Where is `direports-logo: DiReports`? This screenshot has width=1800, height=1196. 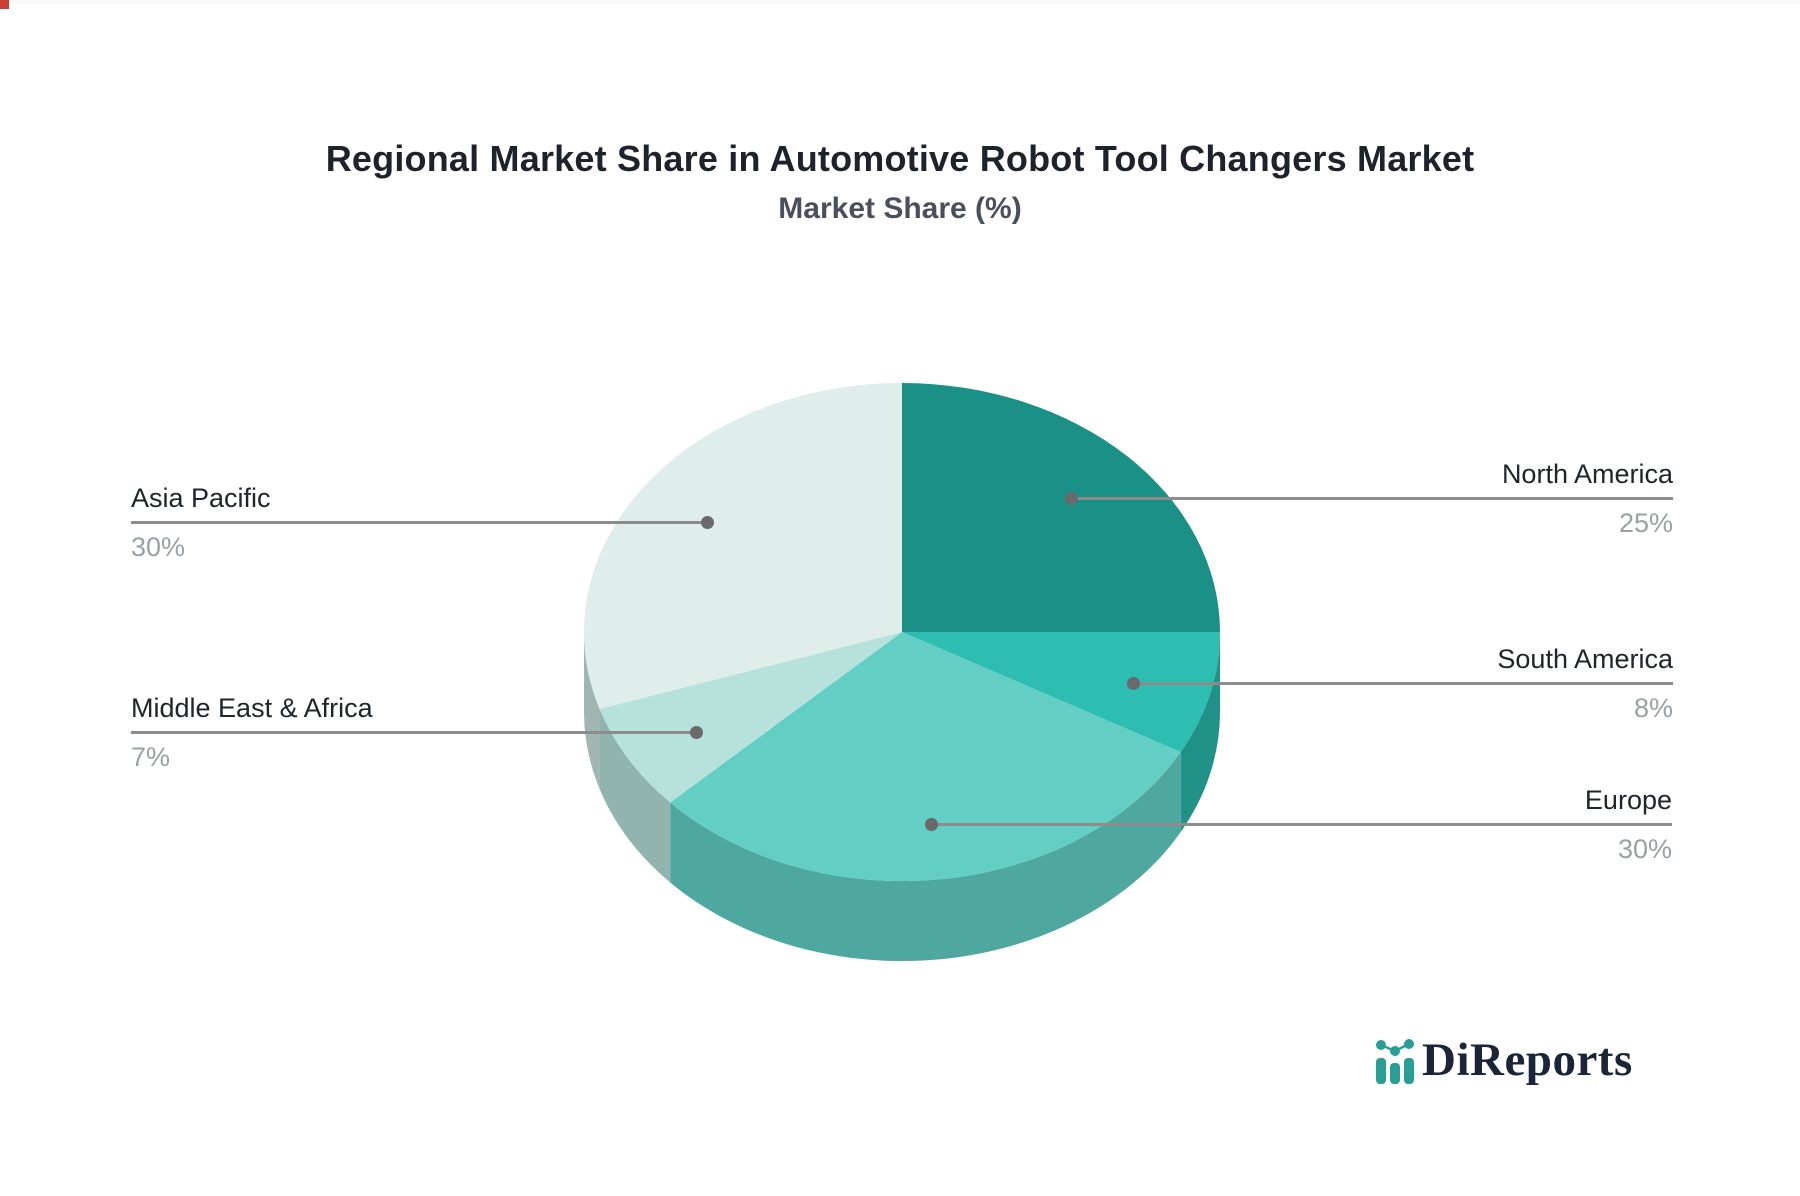
direports-logo: DiReports is located at coordinates (1503, 1060).